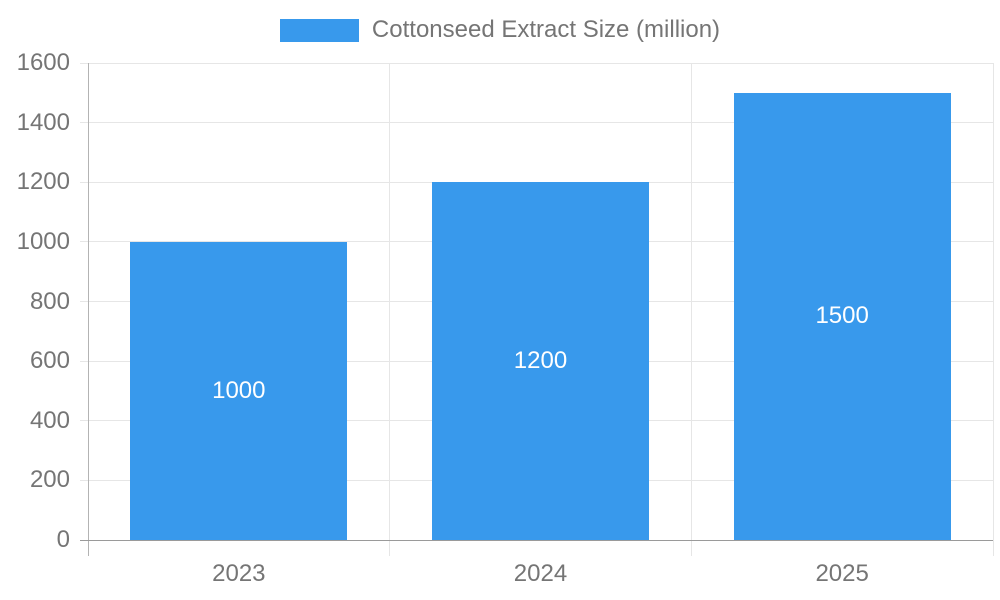 The width and height of the screenshot is (1000, 600). I want to click on y-axis-tick-label: 400, so click(49, 420).